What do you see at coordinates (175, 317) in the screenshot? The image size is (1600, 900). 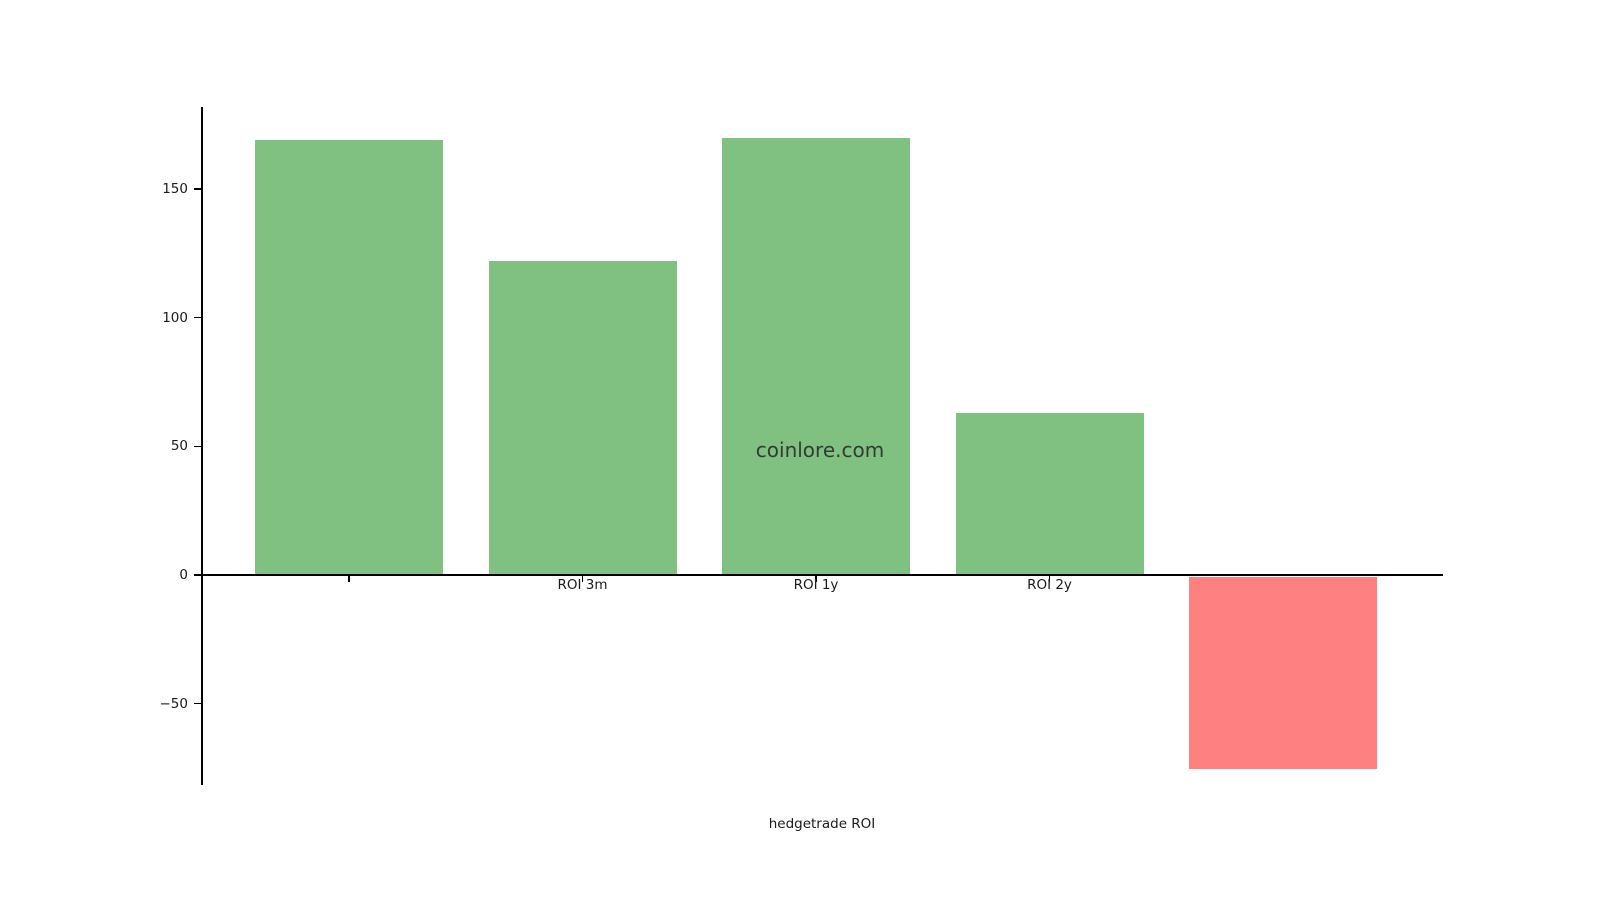 I see `y-tick-label: 100` at bounding box center [175, 317].